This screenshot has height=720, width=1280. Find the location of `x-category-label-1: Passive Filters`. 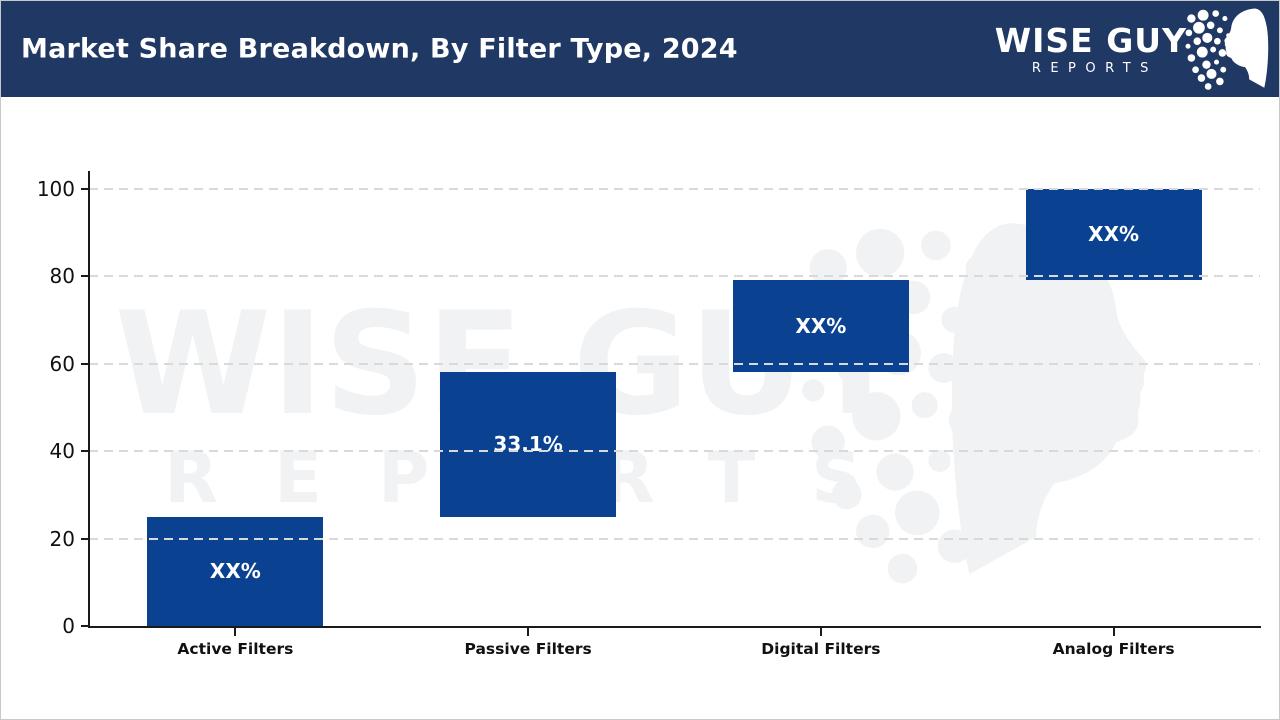

x-category-label-1: Passive Filters is located at coordinates (528, 649).